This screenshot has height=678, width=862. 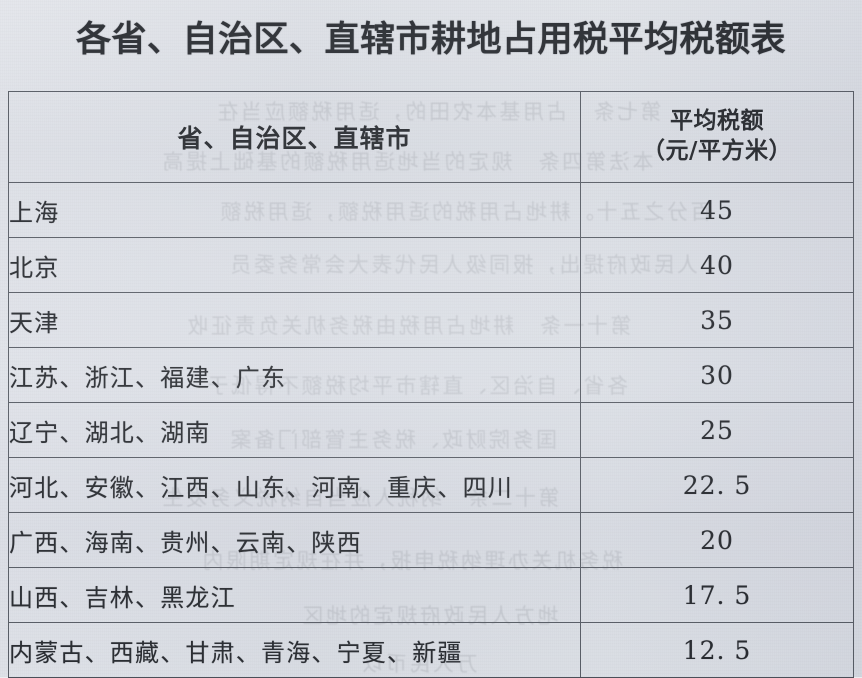 I want to click on column-header-average-rate: 平均税额 （元/平方米）, so click(x=717, y=137).